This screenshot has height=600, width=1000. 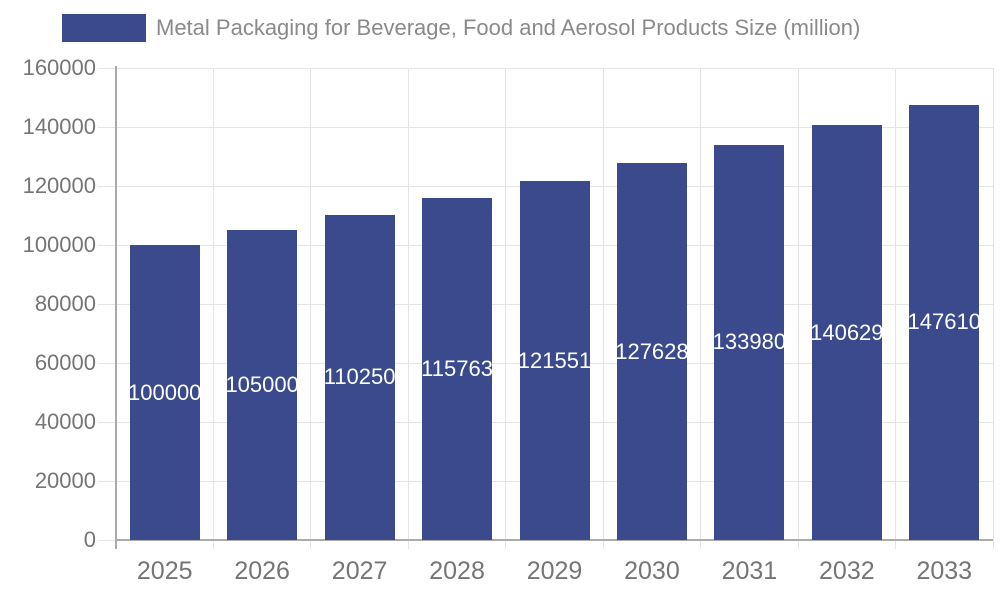 I want to click on bar-value-label: 127628, so click(x=651, y=351).